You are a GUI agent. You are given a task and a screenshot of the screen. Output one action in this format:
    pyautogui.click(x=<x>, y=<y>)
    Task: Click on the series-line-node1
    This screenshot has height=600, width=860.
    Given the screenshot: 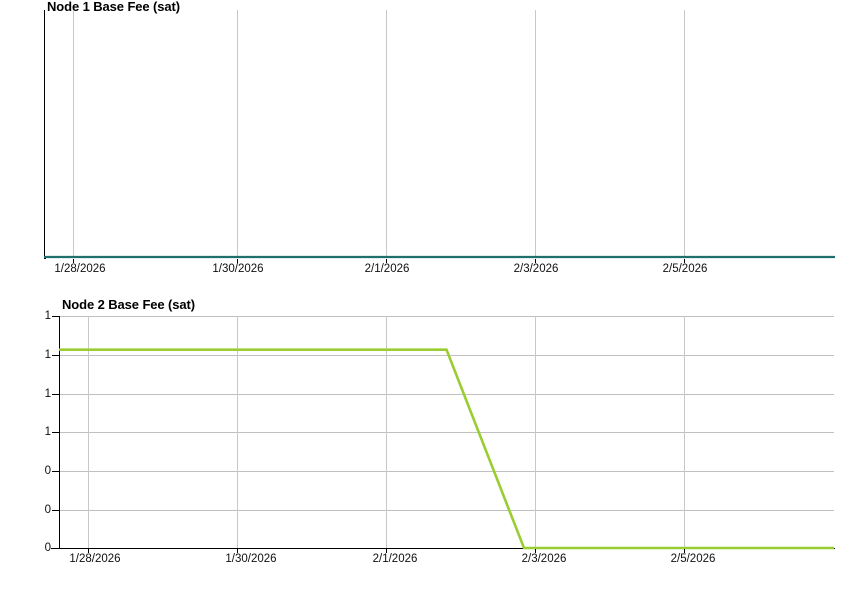 What is the action you would take?
    pyautogui.click(x=439, y=257)
    